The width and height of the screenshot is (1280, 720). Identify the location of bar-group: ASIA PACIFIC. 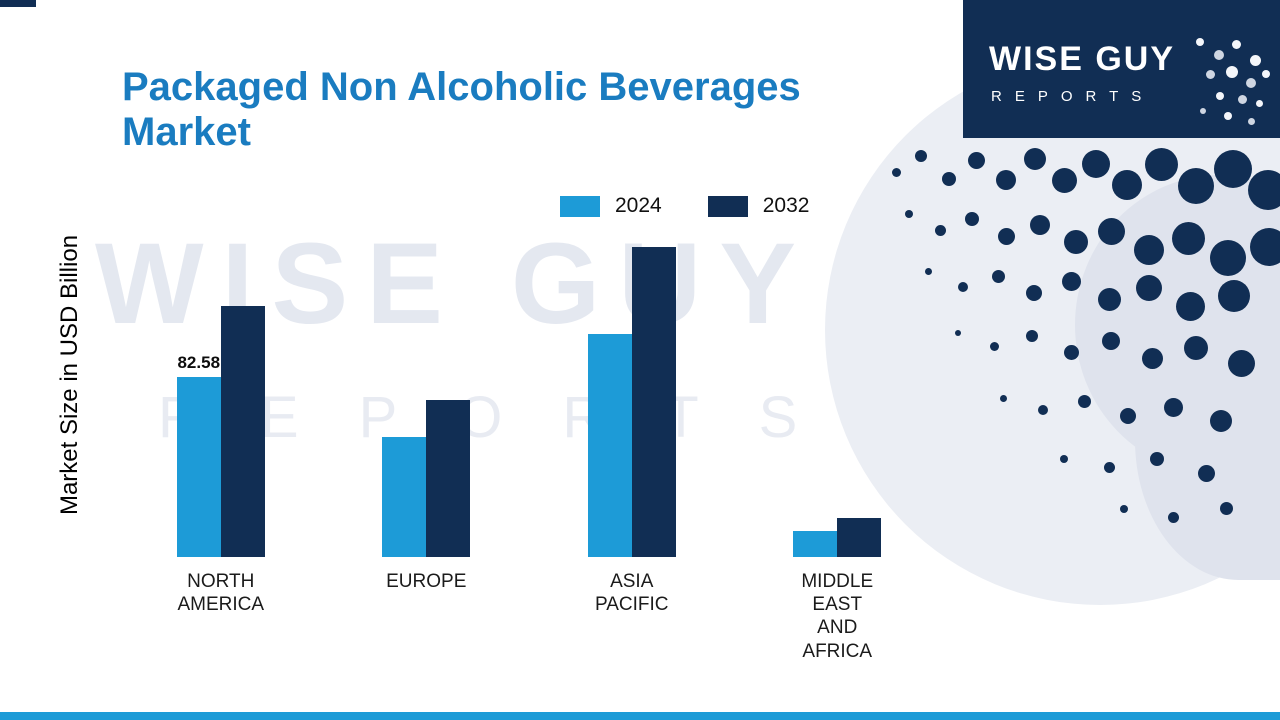
(631, 406).